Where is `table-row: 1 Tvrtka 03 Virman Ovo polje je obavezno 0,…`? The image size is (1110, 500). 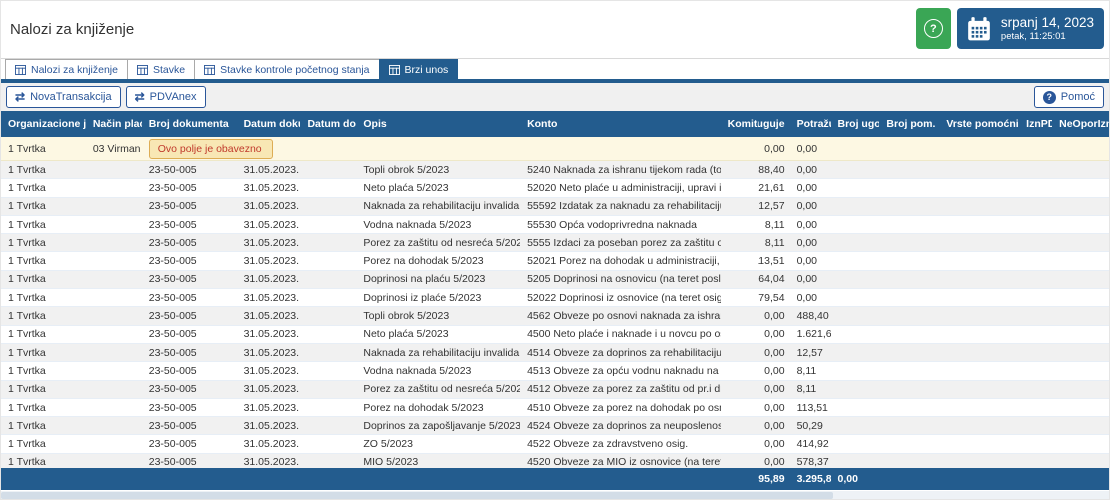 table-row: 1 Tvrtka 03 Virman Ovo polje je obavezno 0,… is located at coordinates (555, 149).